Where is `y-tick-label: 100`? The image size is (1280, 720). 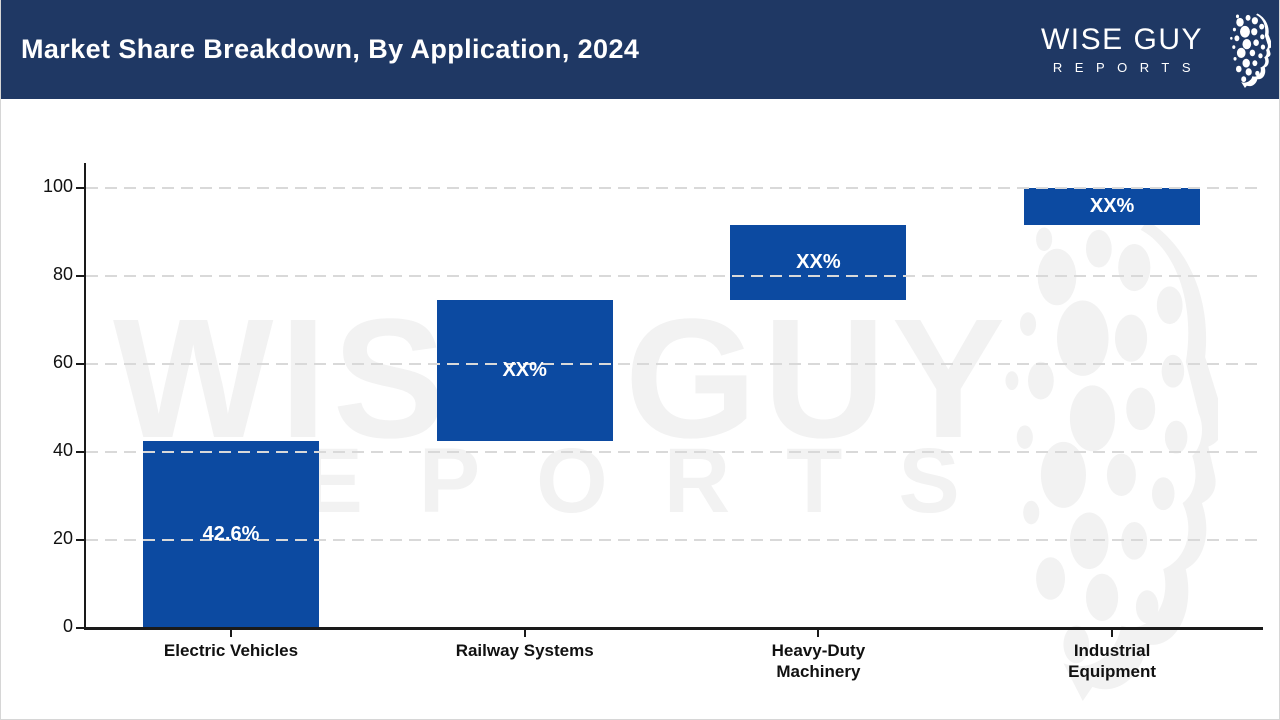
y-tick-label: 100 is located at coordinates (57, 186).